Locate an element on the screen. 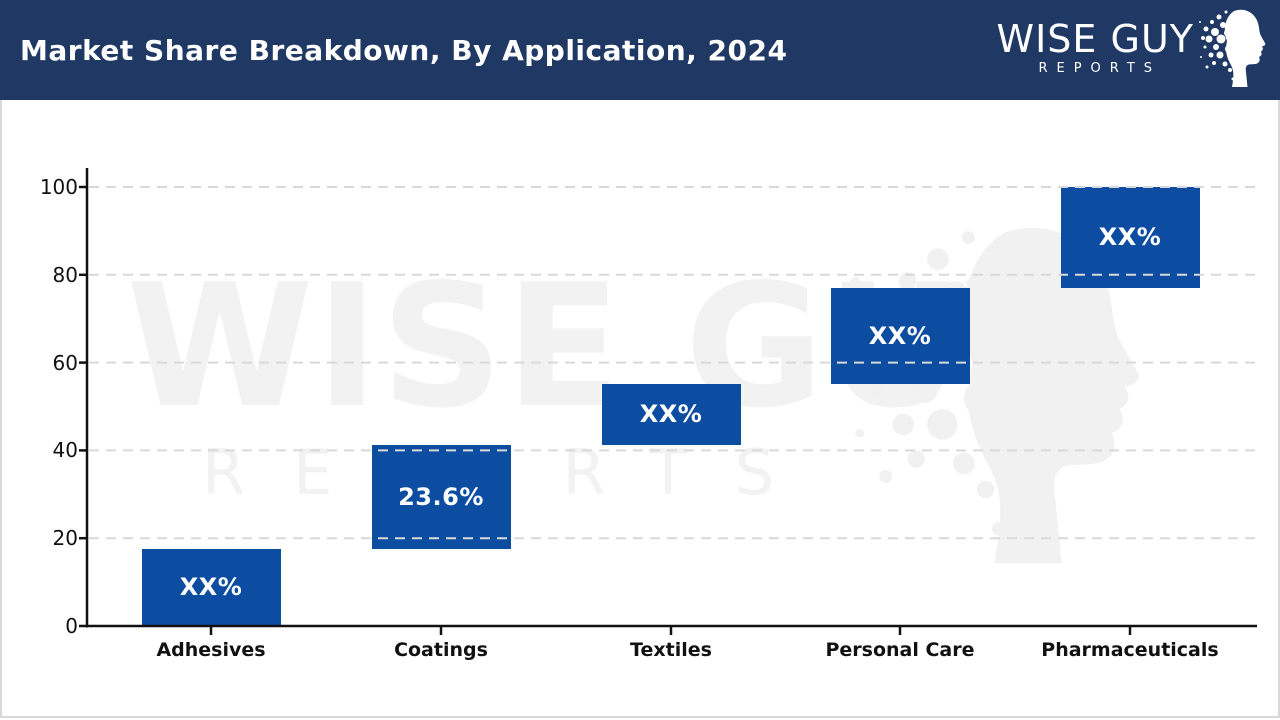 The height and width of the screenshot is (720, 1280). x-category-label: Personal Care is located at coordinates (900, 650).